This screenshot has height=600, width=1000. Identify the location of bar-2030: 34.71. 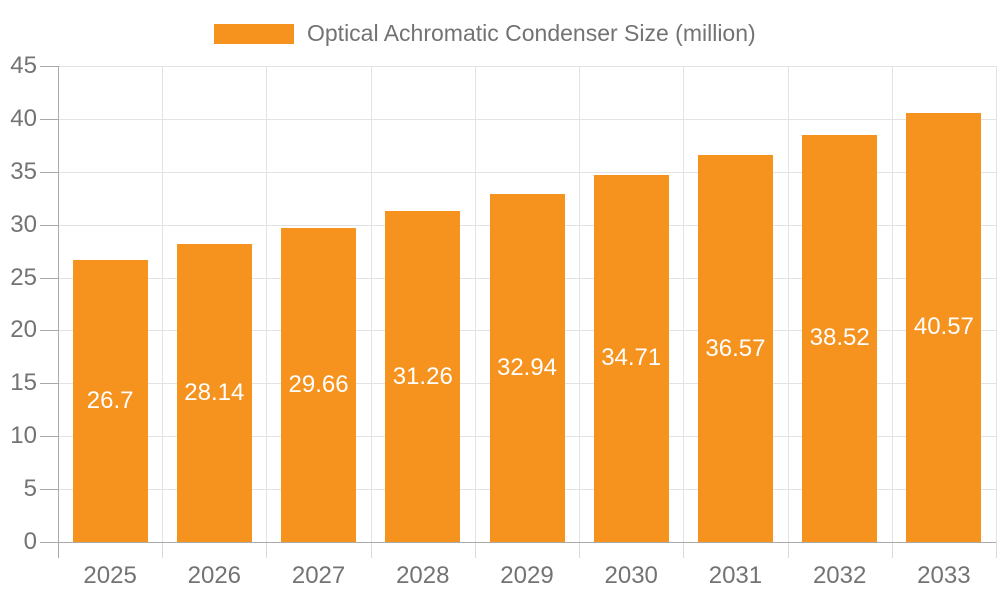
(631, 358).